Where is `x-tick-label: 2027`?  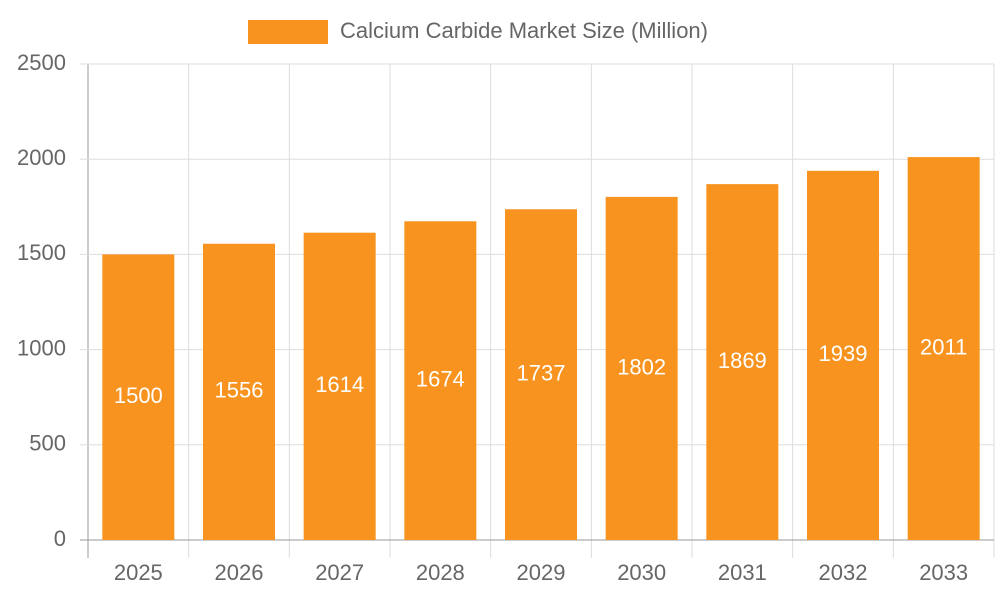 x-tick-label: 2027 is located at coordinates (339, 572).